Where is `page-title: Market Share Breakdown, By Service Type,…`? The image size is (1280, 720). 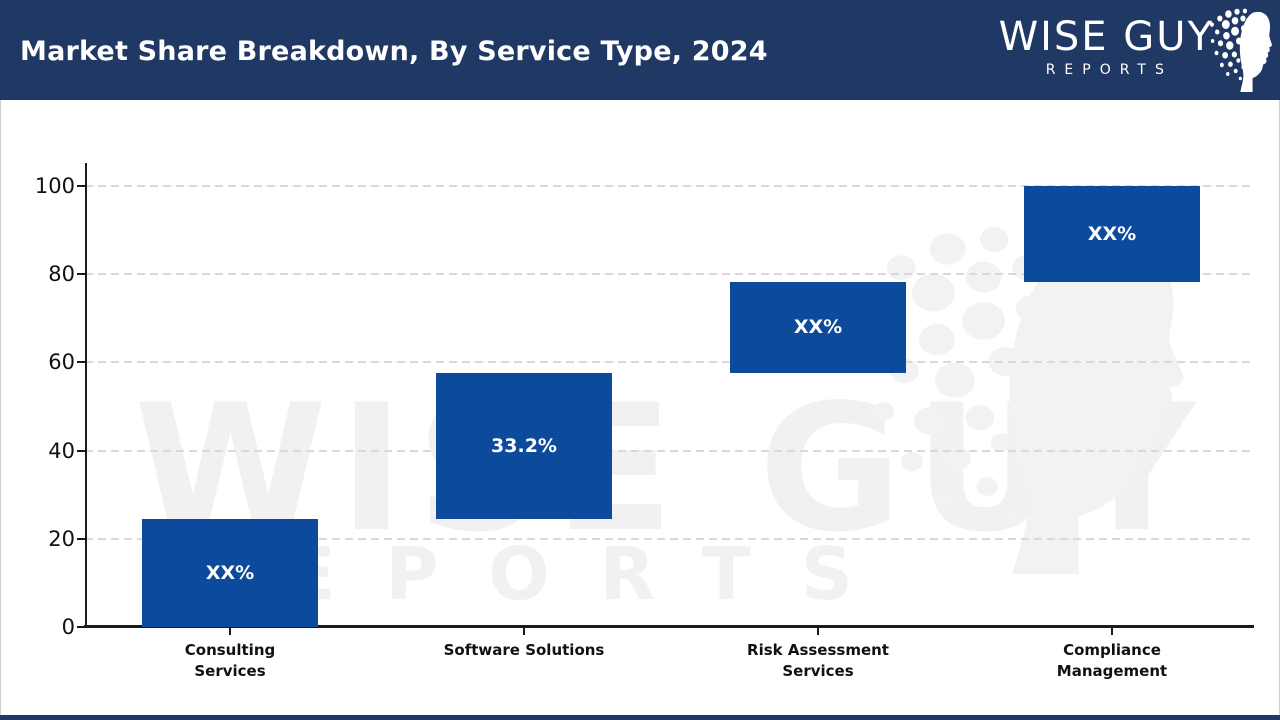 page-title: Market Share Breakdown, By Service Type,… is located at coordinates (394, 51).